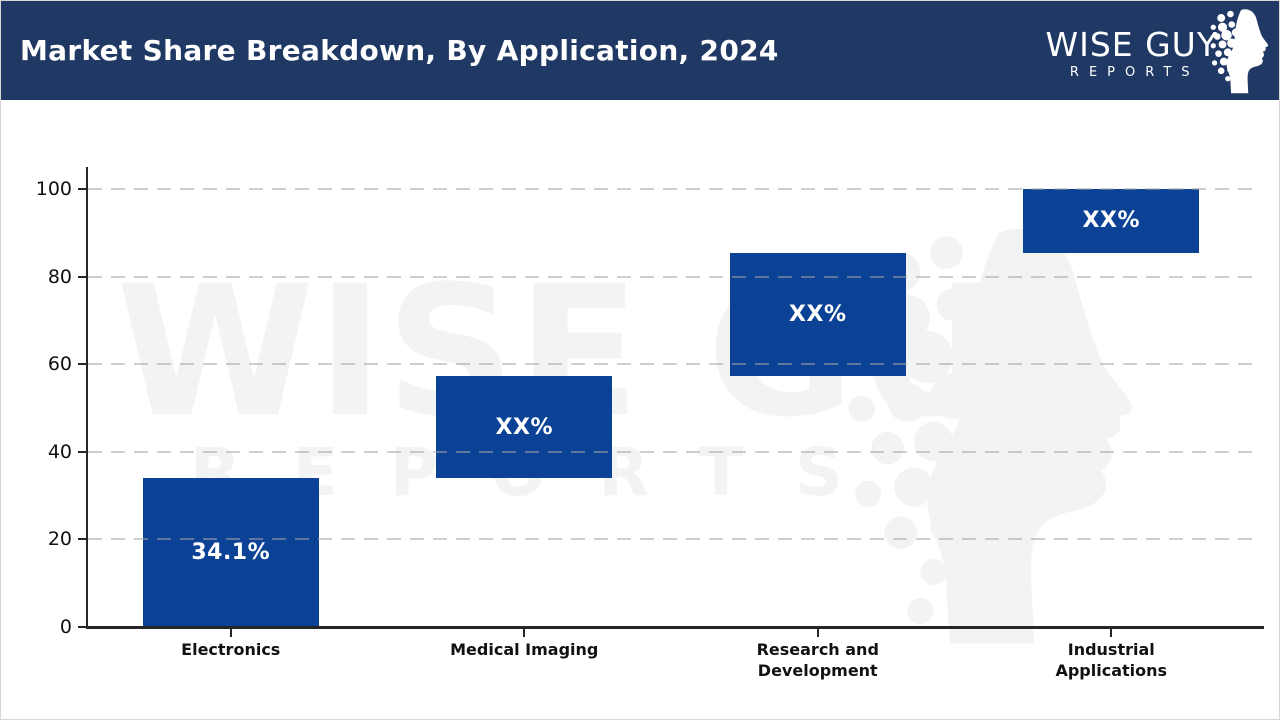 The height and width of the screenshot is (720, 1280). What do you see at coordinates (817, 633) in the screenshot?
I see `x-tick-mark-research-and-development` at bounding box center [817, 633].